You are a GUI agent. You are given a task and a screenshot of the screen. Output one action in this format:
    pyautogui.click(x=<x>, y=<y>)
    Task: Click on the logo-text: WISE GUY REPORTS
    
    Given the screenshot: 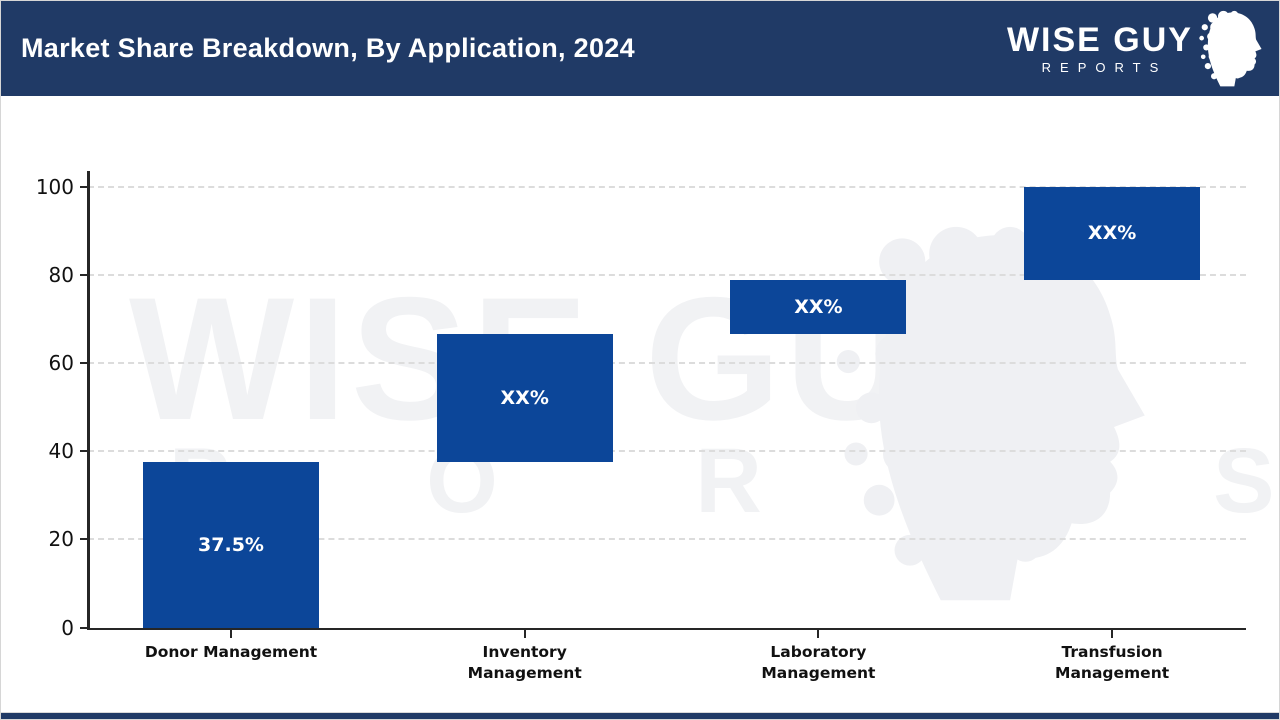 What is the action you would take?
    pyautogui.click(x=1100, y=49)
    